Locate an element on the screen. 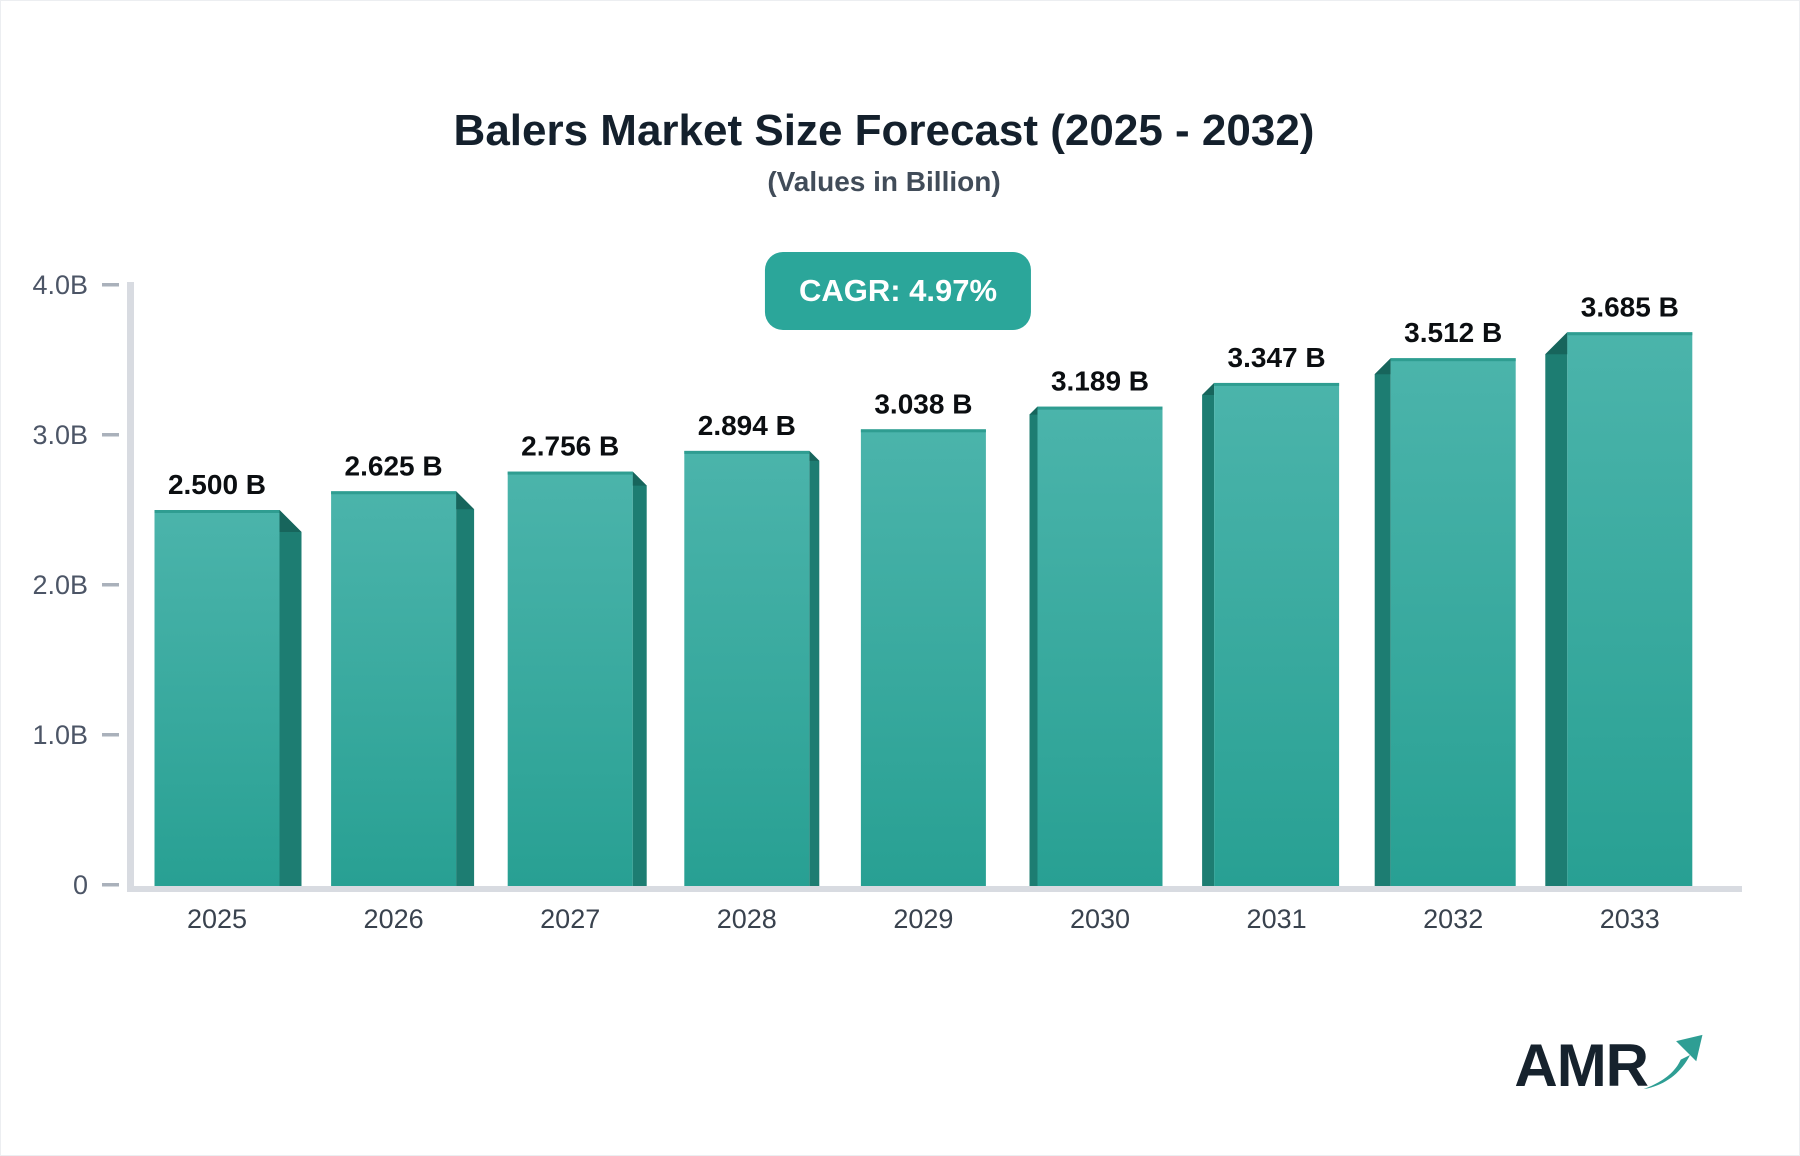  bar-2030 is located at coordinates (1096, 646).